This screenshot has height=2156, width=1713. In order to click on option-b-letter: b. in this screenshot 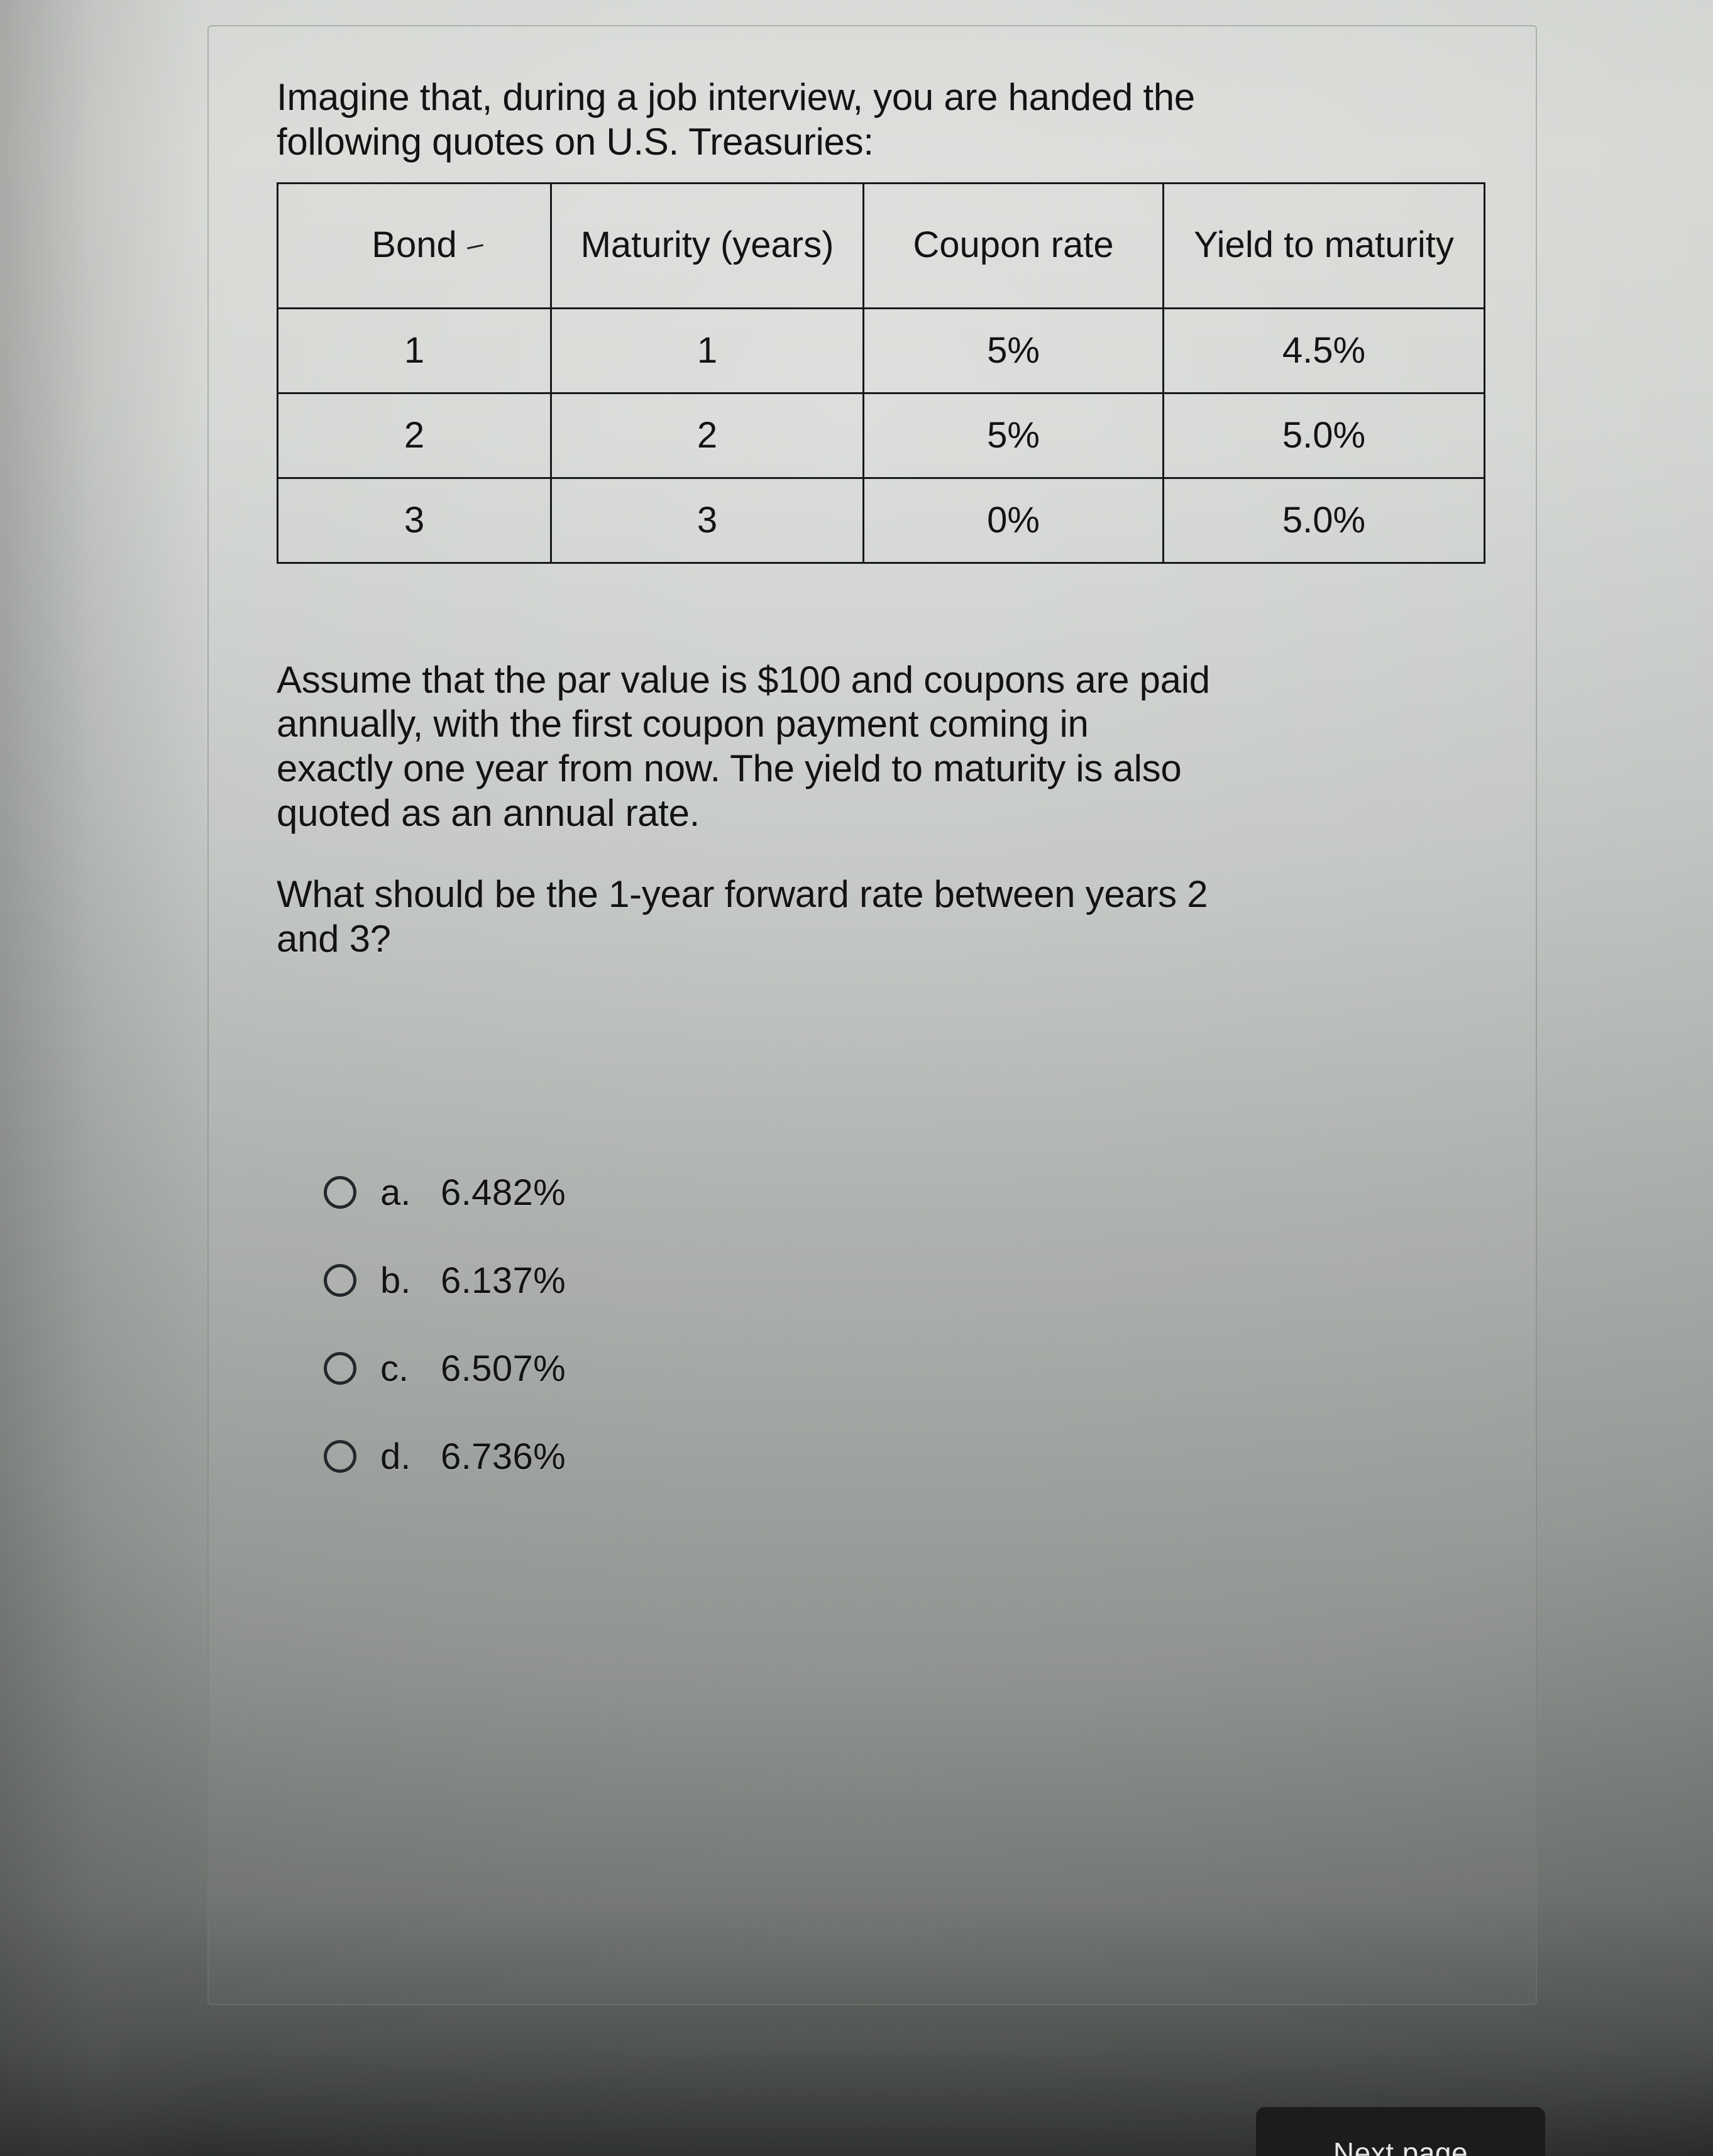, I will do `click(396, 1280)`.